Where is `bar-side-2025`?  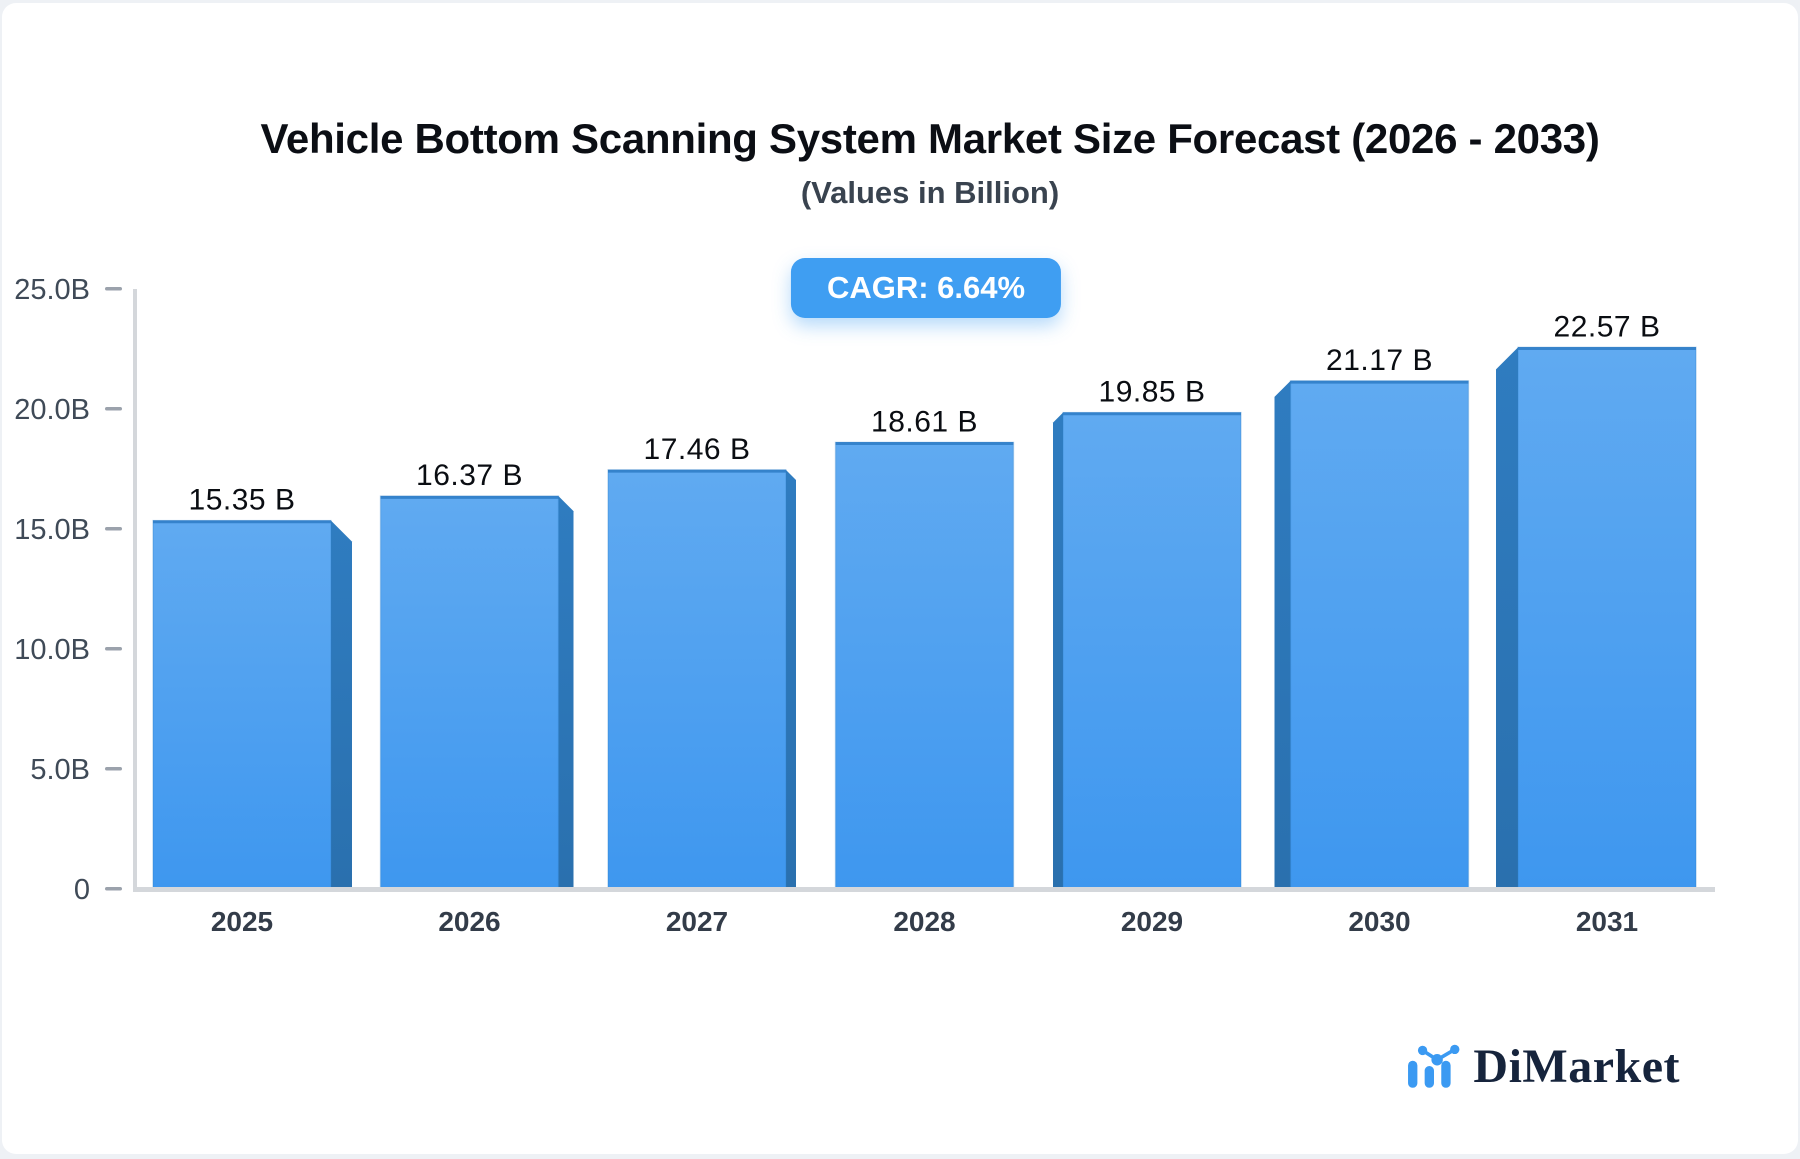
bar-side-2025 is located at coordinates (341, 704).